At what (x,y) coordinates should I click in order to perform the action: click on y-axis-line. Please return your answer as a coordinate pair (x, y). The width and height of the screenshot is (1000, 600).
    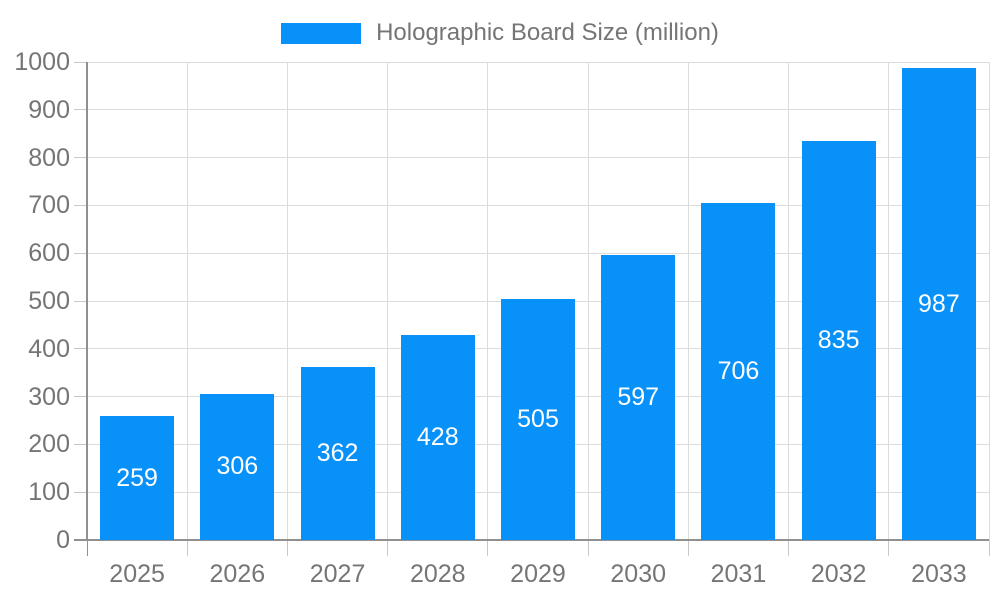
    Looking at the image, I should click on (87, 301).